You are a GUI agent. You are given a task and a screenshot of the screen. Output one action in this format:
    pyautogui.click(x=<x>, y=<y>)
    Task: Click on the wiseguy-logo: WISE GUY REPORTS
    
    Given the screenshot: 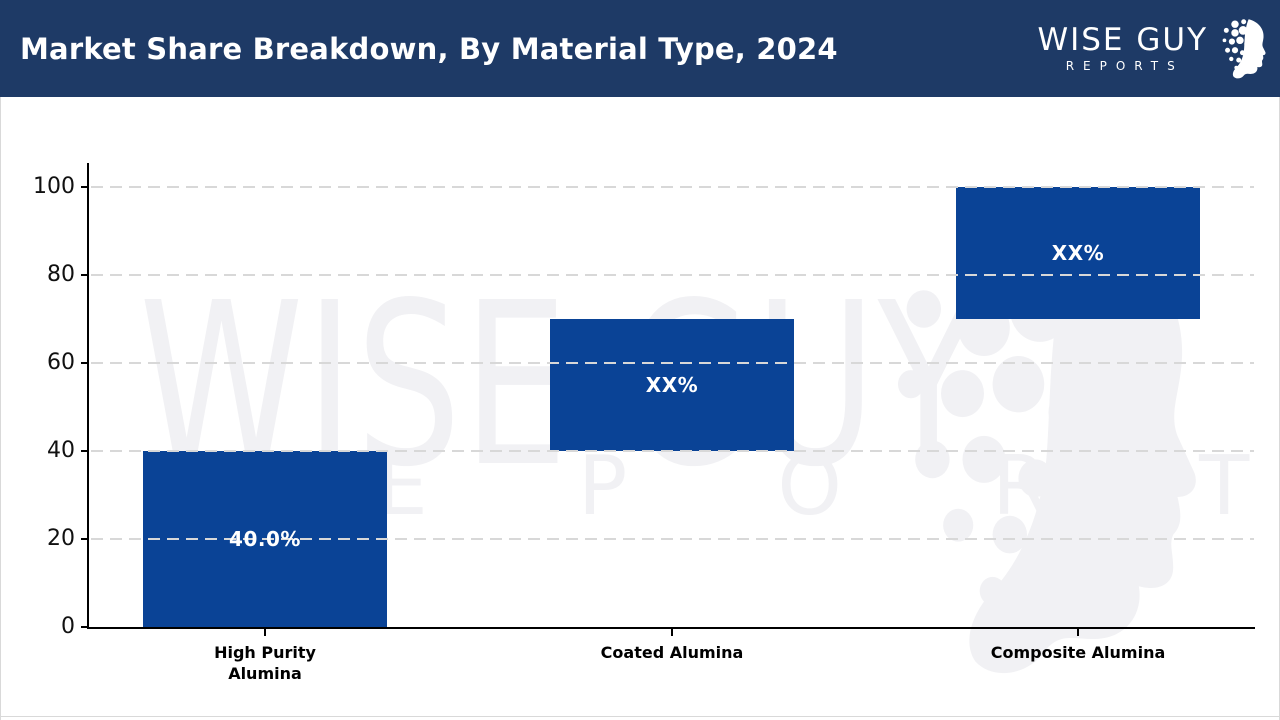 What is the action you would take?
    pyautogui.click(x=1151, y=49)
    